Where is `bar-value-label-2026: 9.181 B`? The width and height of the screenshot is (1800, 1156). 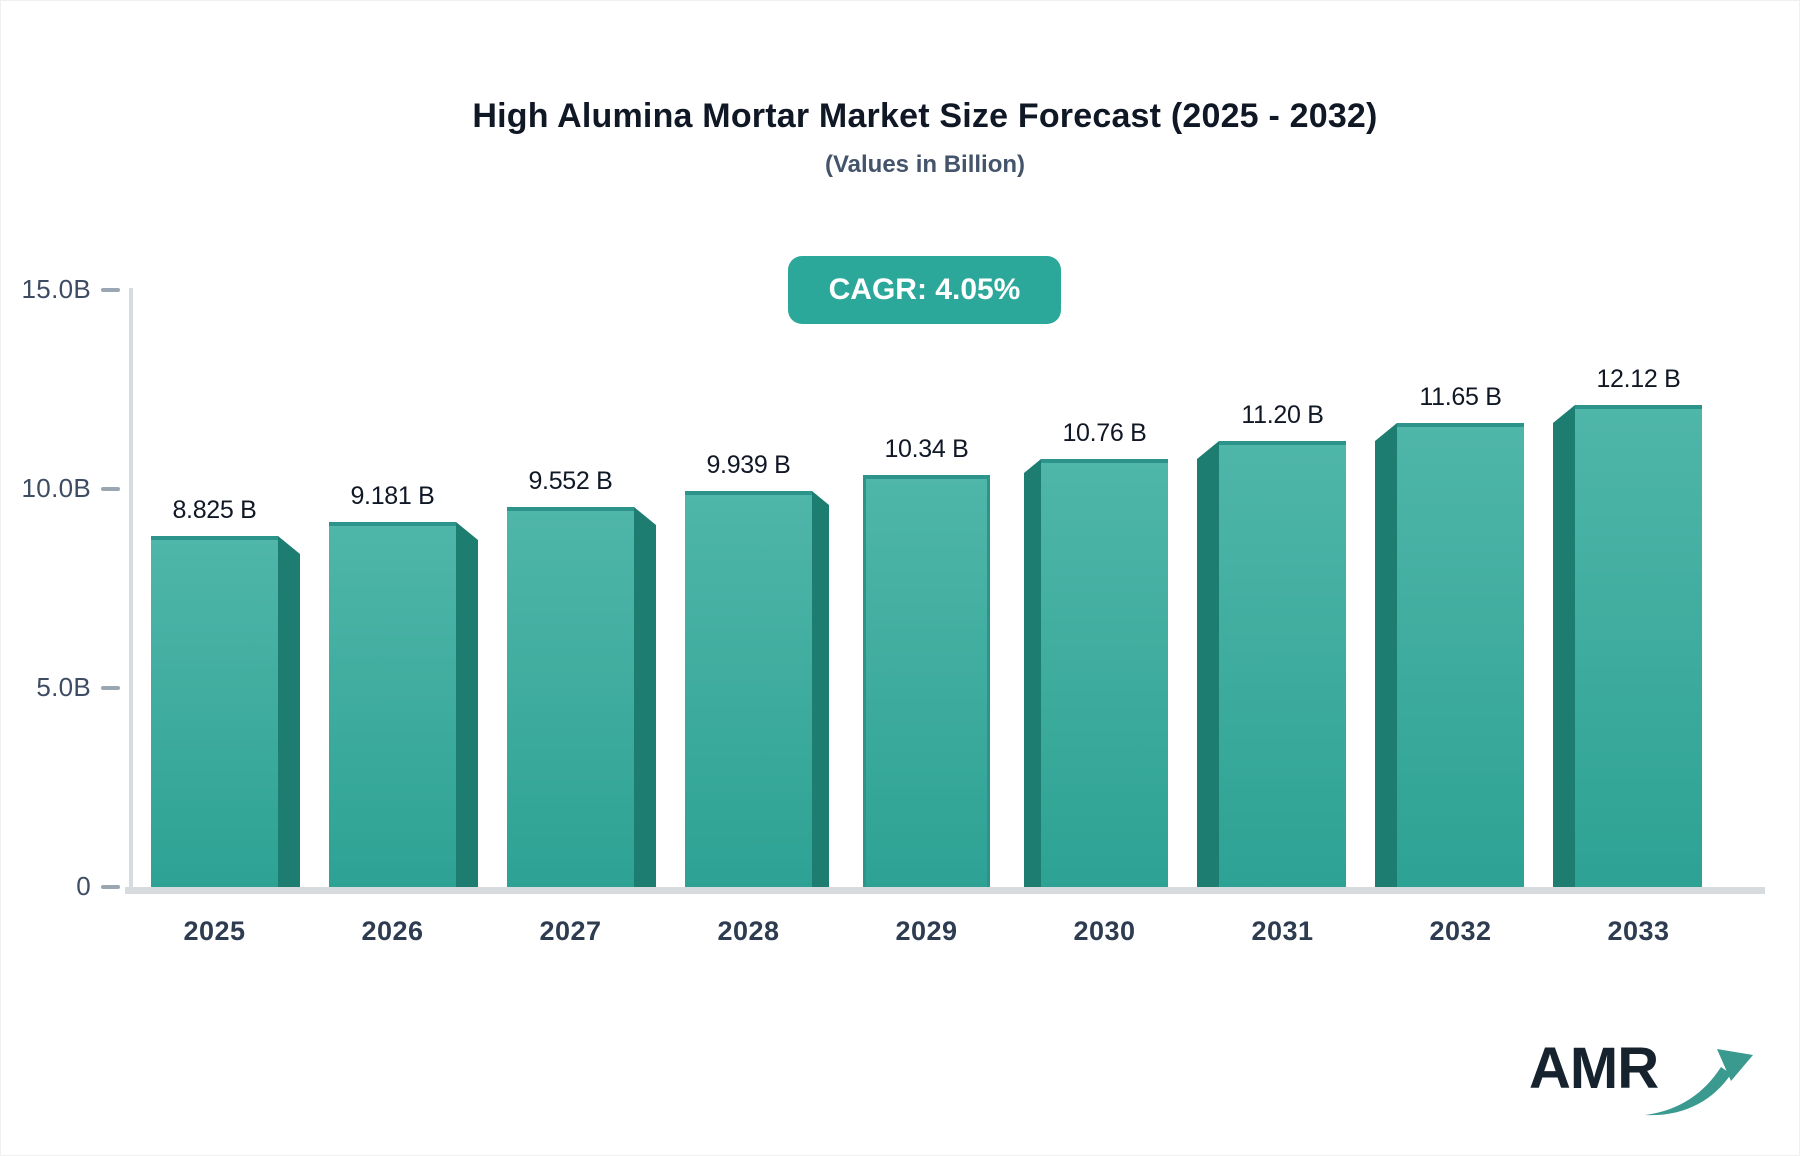 bar-value-label-2026: 9.181 B is located at coordinates (392, 496).